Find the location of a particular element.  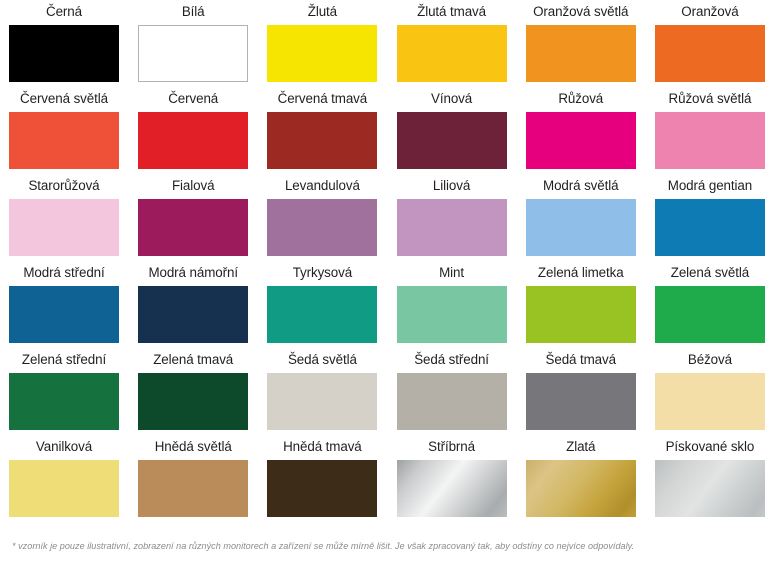

swatch-cell: Starorůžová is located at coordinates (73, 221).